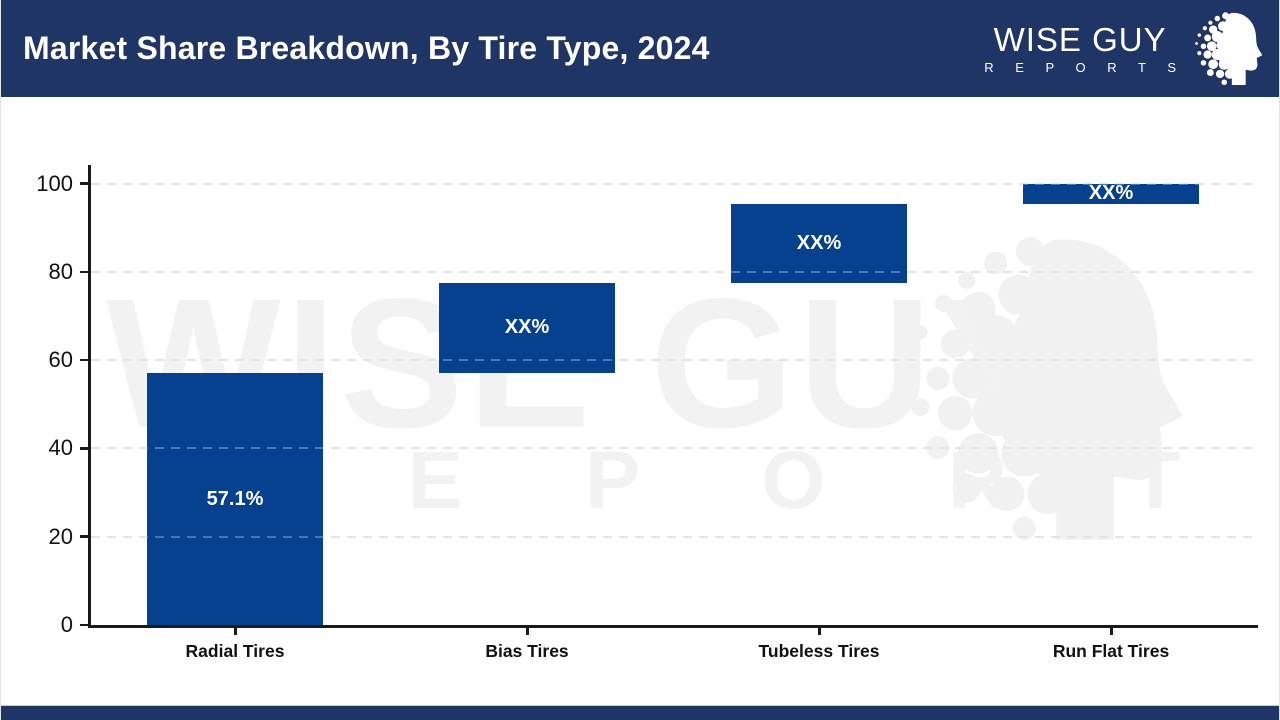 The width and height of the screenshot is (1280, 720). What do you see at coordinates (673, 626) in the screenshot?
I see `x-axis-line` at bounding box center [673, 626].